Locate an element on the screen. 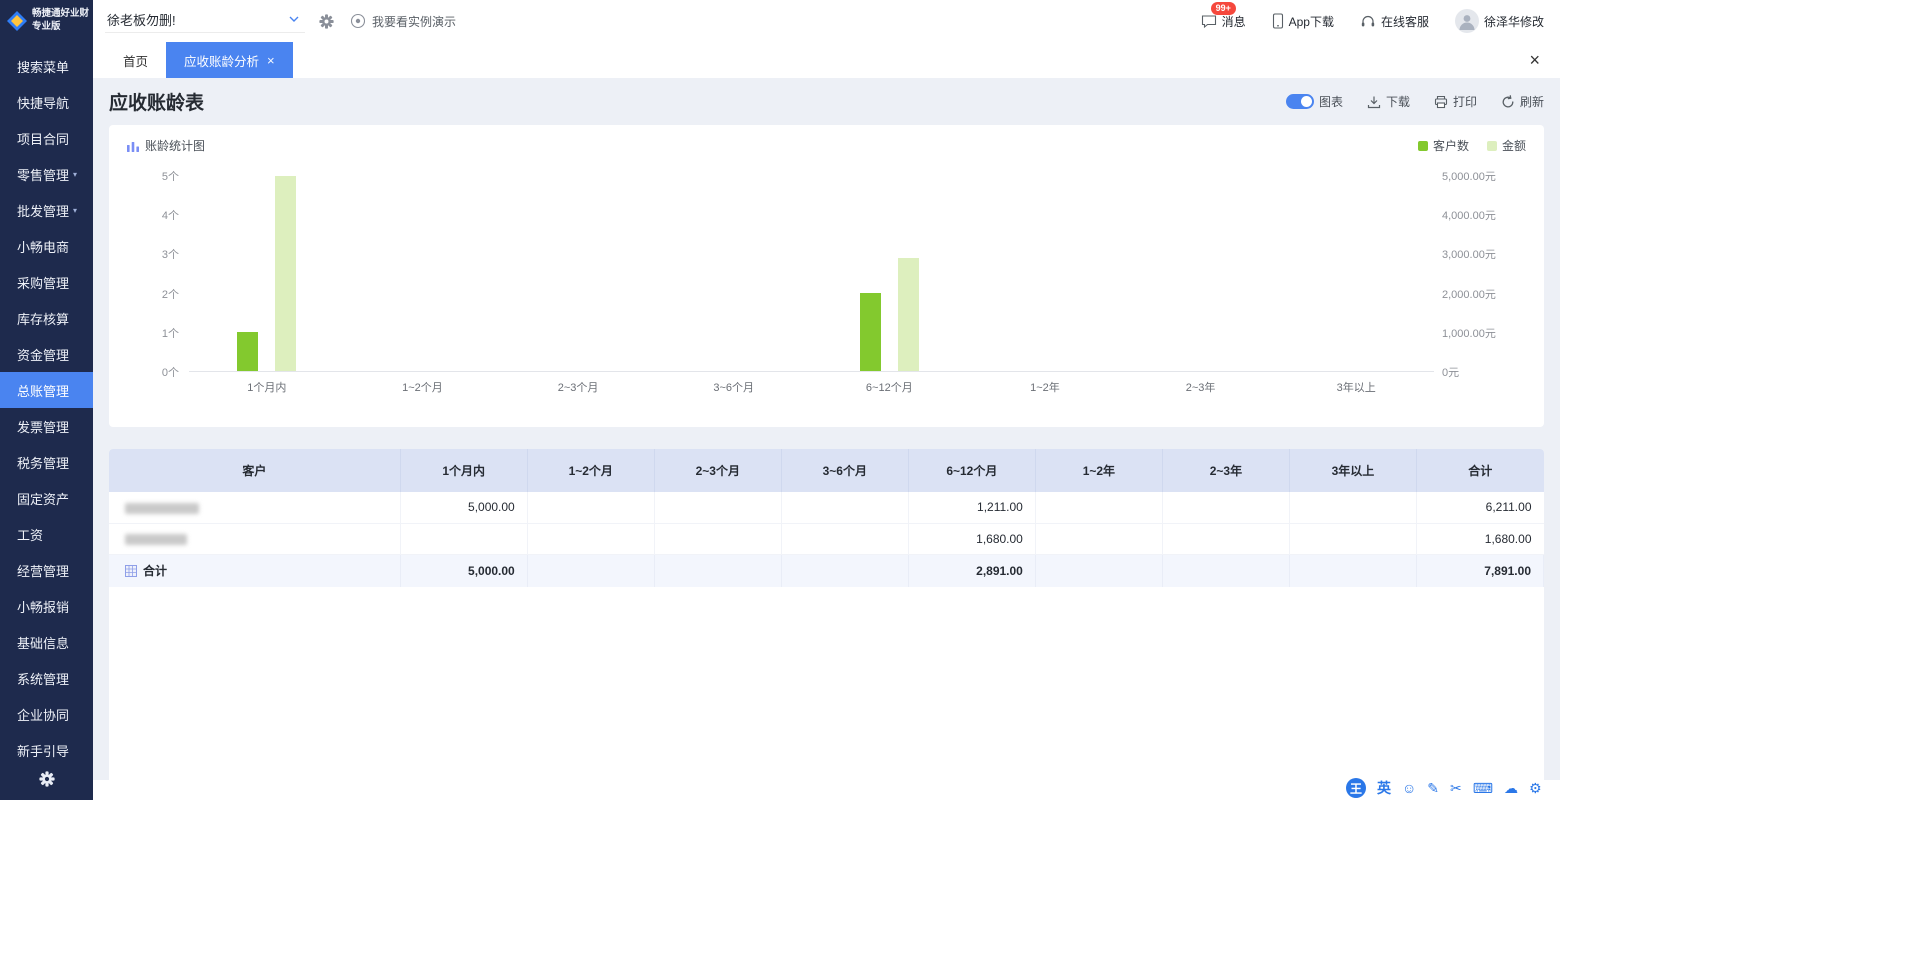  column-header: 客户 is located at coordinates (255, 470).